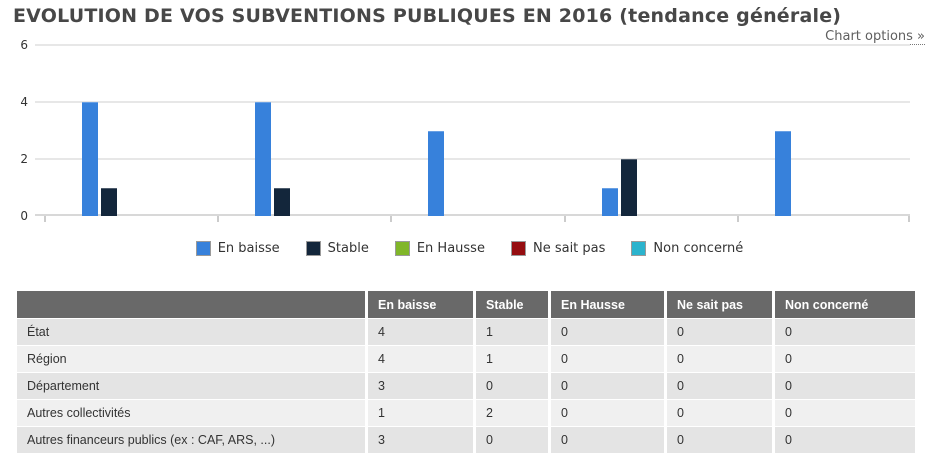  What do you see at coordinates (24, 45) in the screenshot?
I see `y-tick-label-6: 6` at bounding box center [24, 45].